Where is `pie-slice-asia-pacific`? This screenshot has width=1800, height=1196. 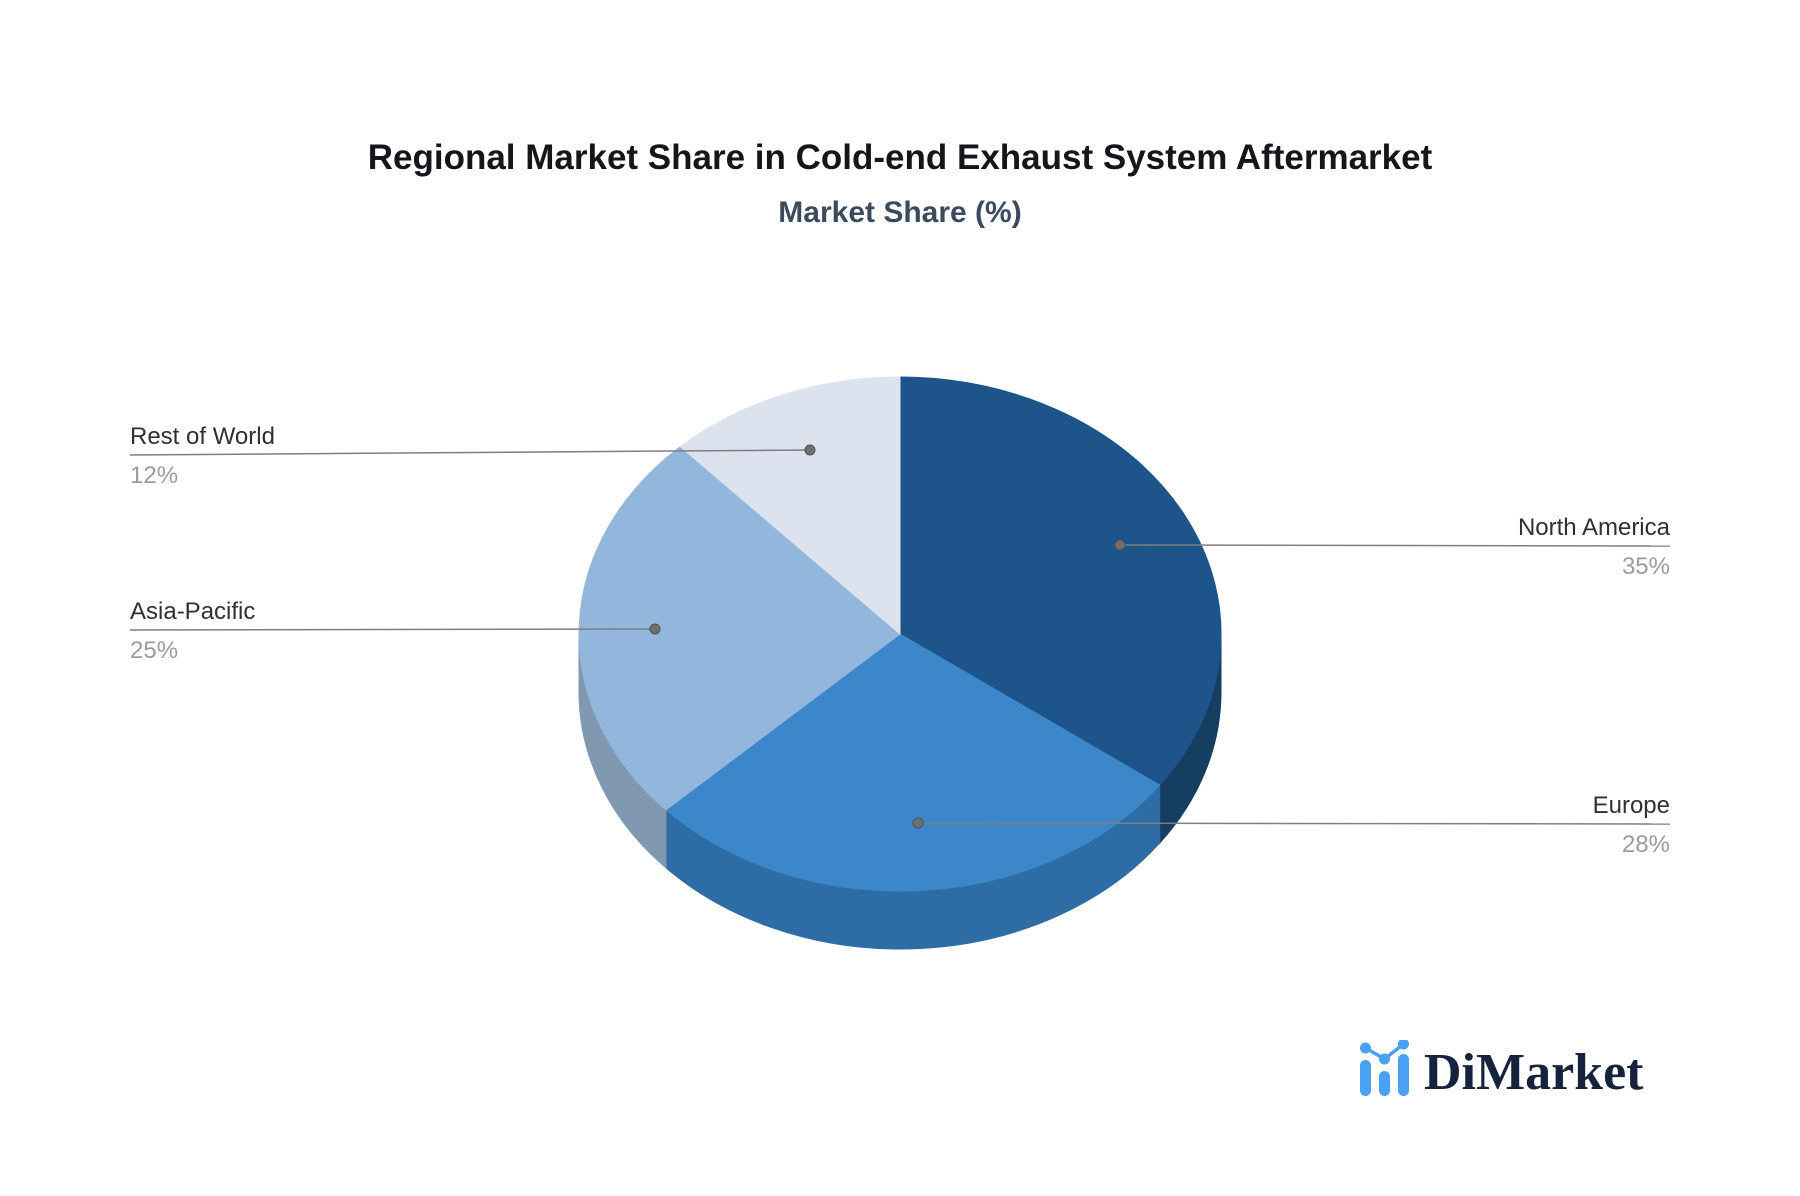
pie-slice-asia-pacific is located at coordinates (739, 628).